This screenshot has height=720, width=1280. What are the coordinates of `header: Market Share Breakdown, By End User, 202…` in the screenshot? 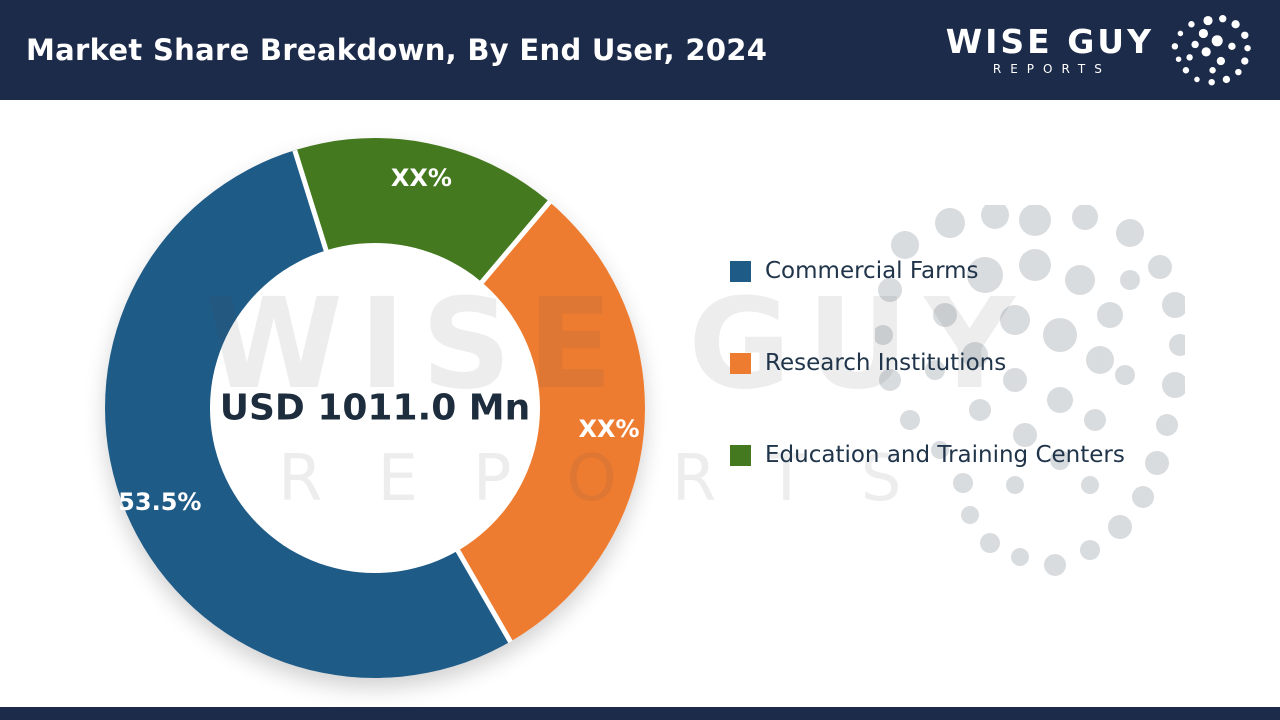 It's located at (640, 50).